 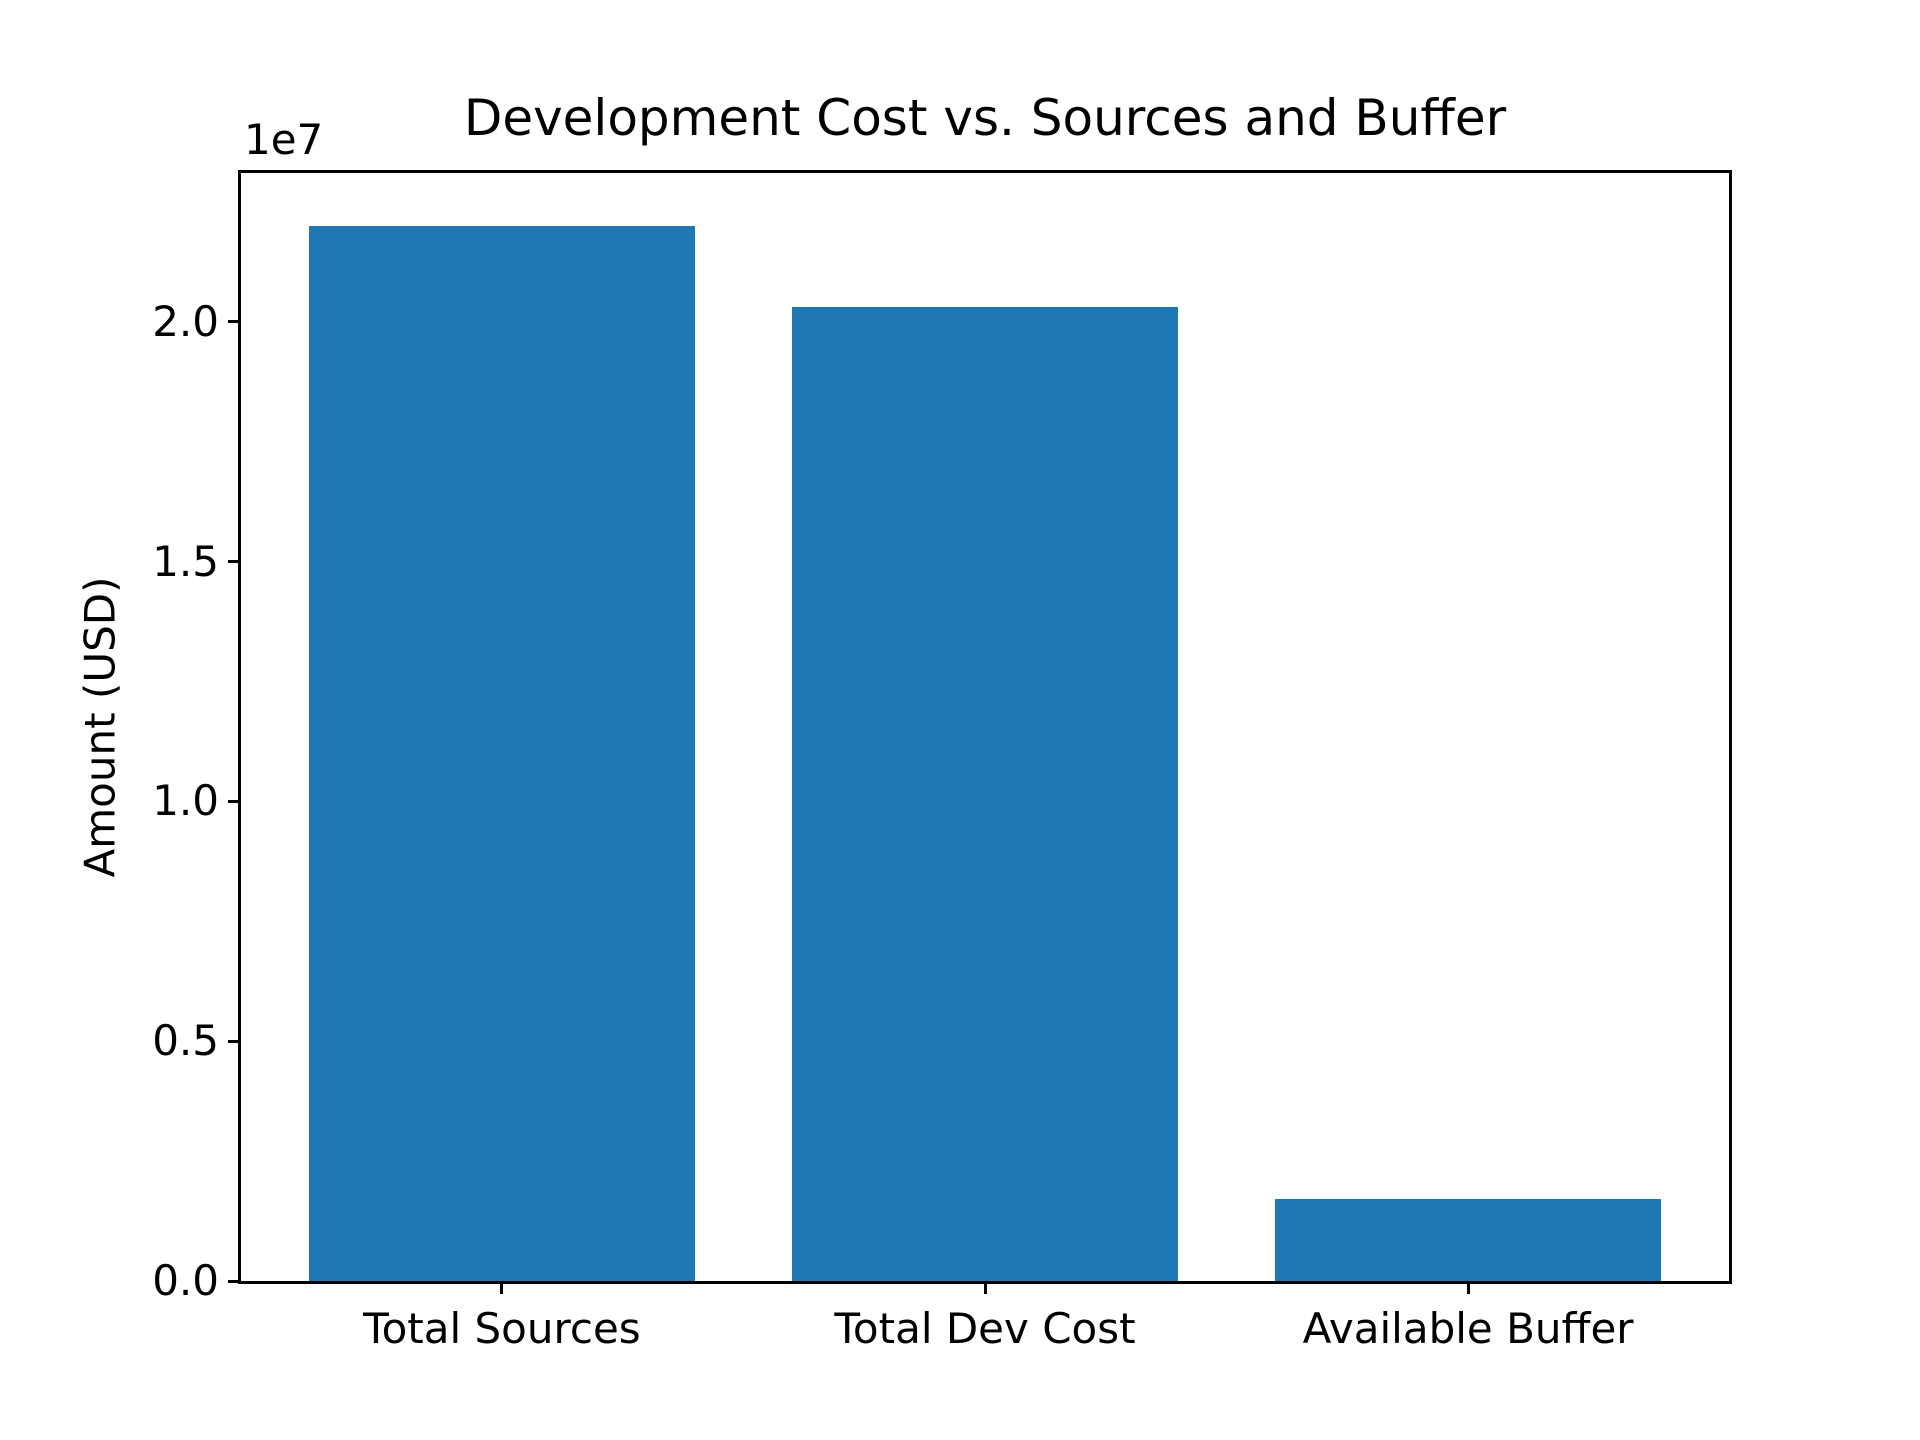 What do you see at coordinates (502, 1328) in the screenshot?
I see `x-tick-label: Total Sources` at bounding box center [502, 1328].